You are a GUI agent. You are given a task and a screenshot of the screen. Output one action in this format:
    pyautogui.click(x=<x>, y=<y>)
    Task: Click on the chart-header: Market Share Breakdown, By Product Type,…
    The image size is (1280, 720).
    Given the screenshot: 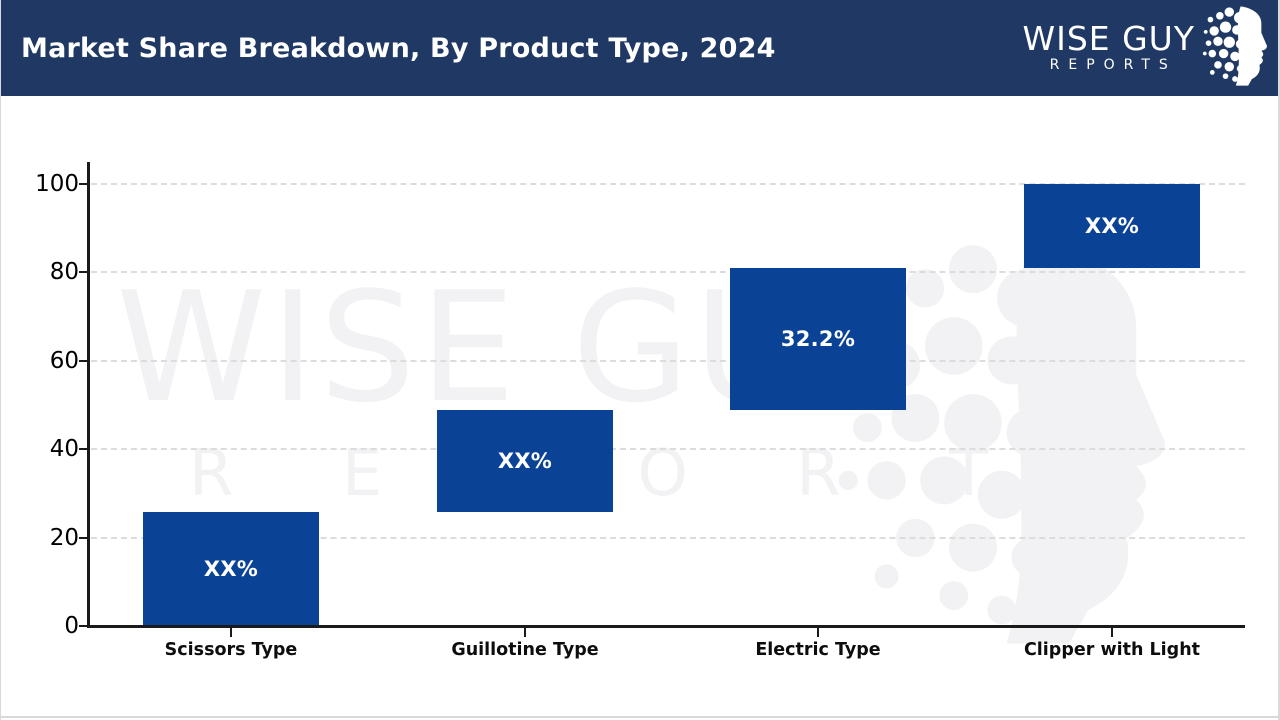 What is the action you would take?
    pyautogui.click(x=639, y=48)
    